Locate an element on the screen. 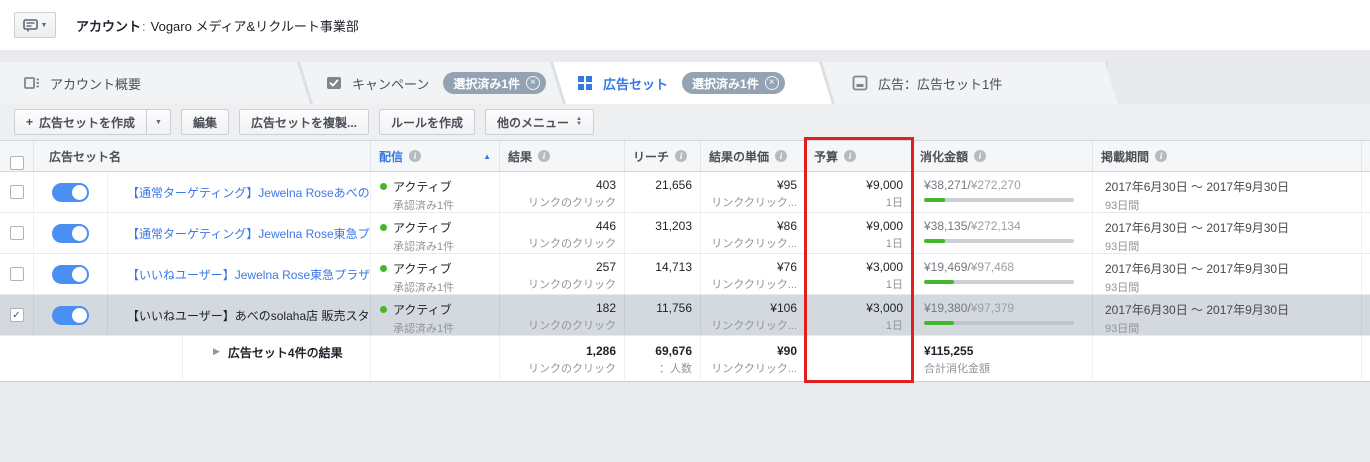 The height and width of the screenshot is (462, 1370). create-rule-button: ルールを作成 is located at coordinates (427, 122).